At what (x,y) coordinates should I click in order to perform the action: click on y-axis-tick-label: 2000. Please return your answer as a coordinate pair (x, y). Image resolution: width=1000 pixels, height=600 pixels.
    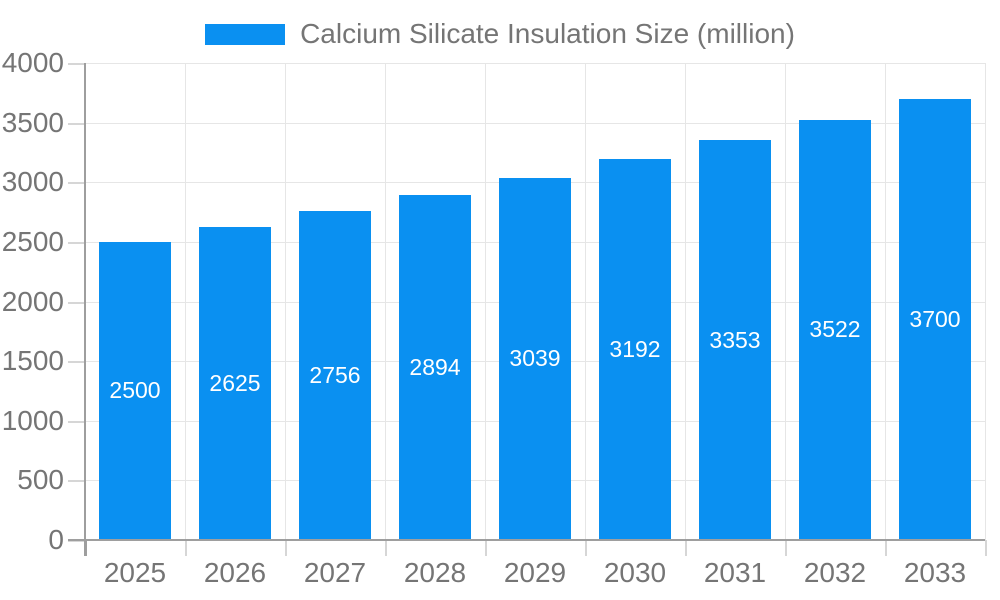
    Looking at the image, I should click on (32, 301).